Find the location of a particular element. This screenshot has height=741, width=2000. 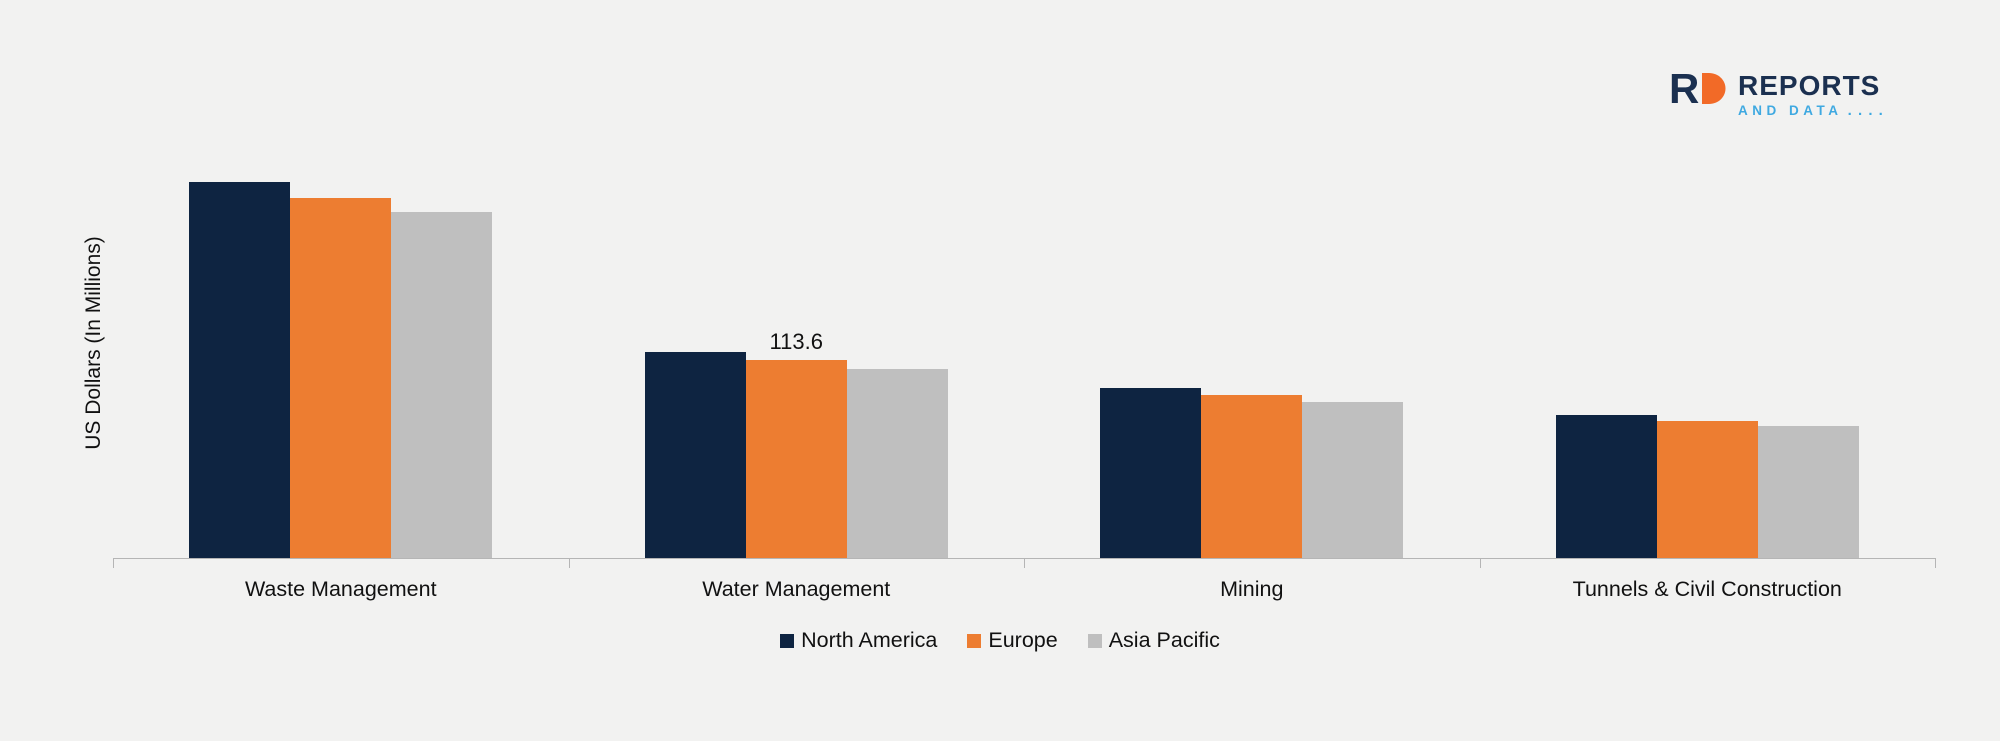

logo-monogram-icon: R is located at coordinates (1698, 89).